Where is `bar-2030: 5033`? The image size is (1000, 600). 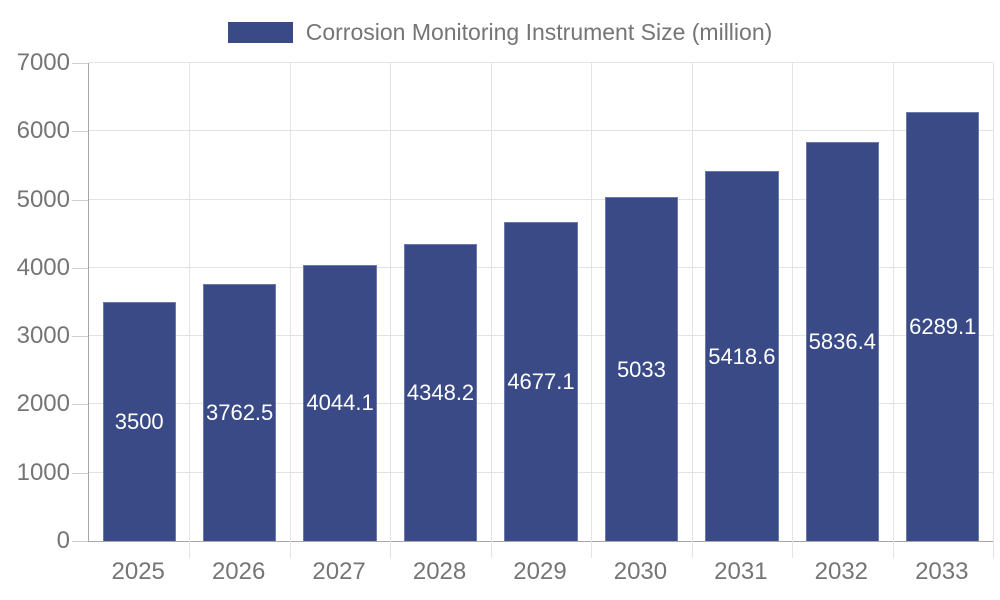 bar-2030: 5033 is located at coordinates (641, 369).